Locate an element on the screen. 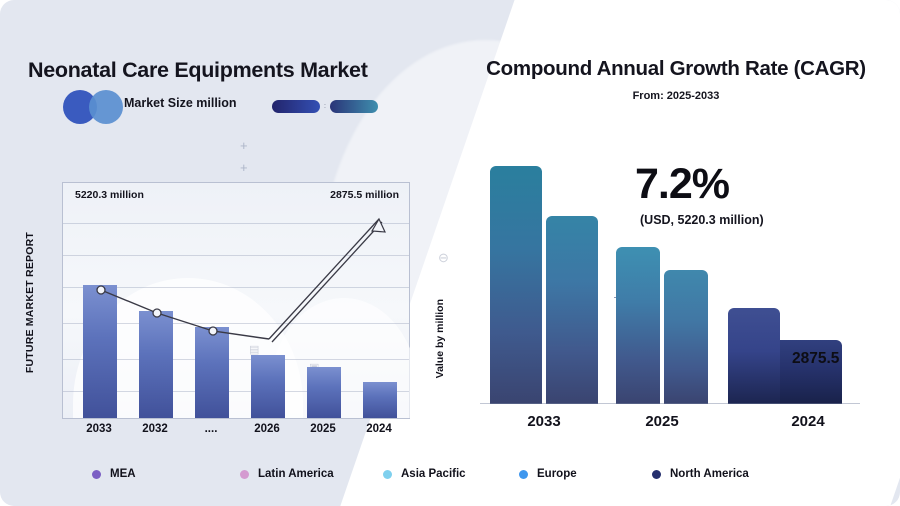 The image size is (900, 506). rbar-2024-back is located at coordinates (811, 372).